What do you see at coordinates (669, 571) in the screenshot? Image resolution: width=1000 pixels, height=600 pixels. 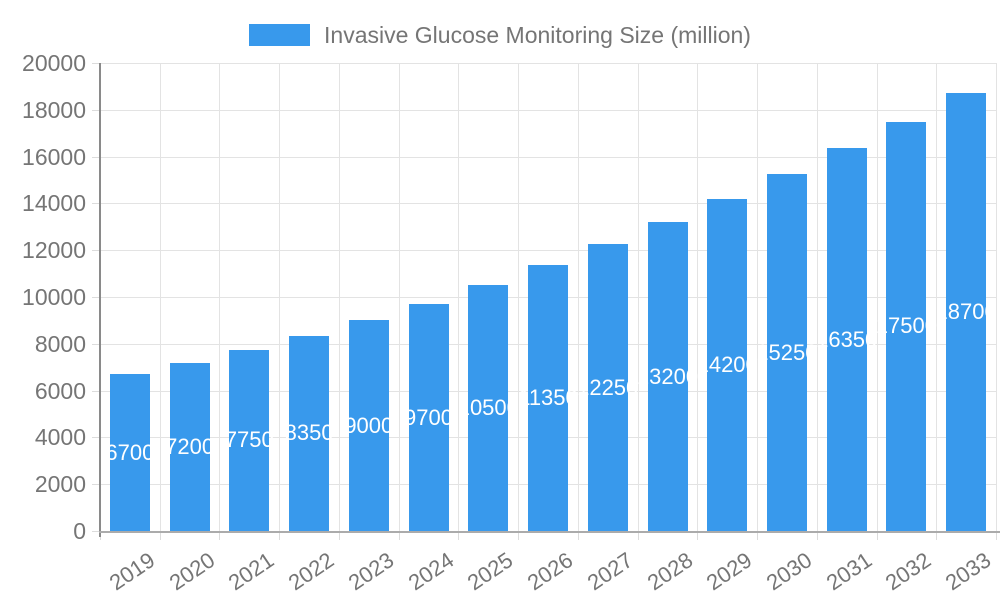 I see `x-tick-label: 2028` at bounding box center [669, 571].